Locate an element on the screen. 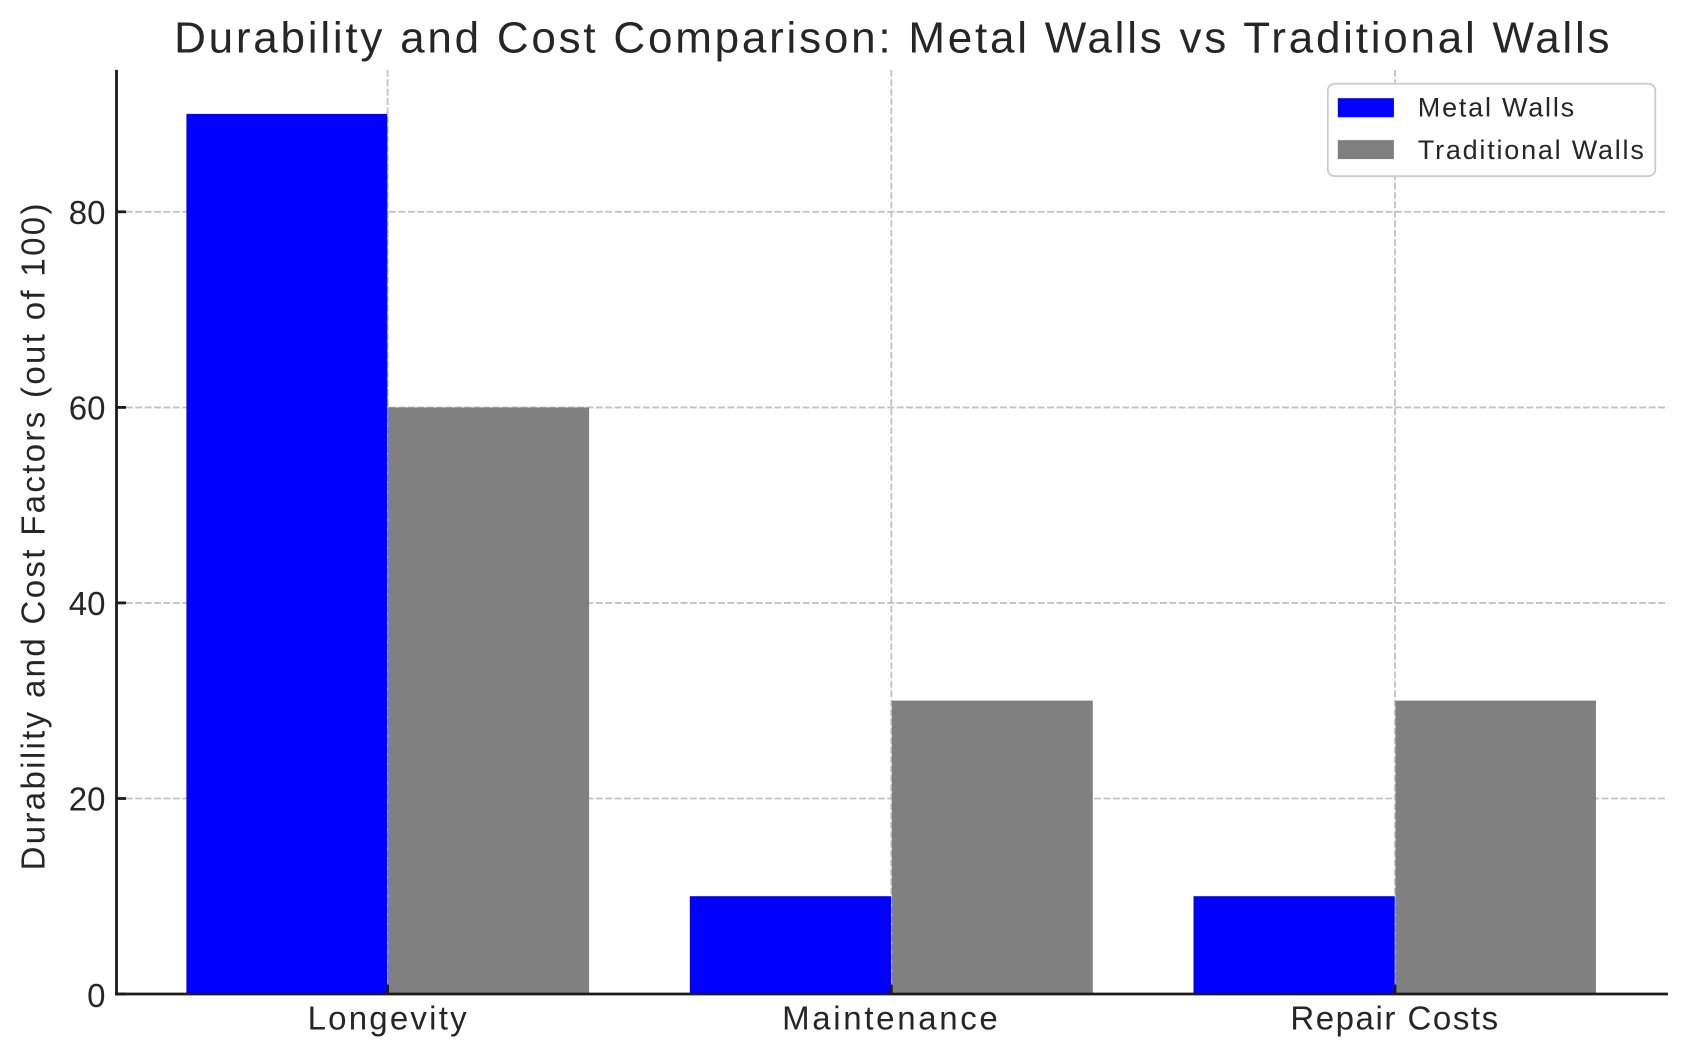 This screenshot has height=1057, width=1686. svg-text: Metal Walls is located at coordinates (1497, 107).